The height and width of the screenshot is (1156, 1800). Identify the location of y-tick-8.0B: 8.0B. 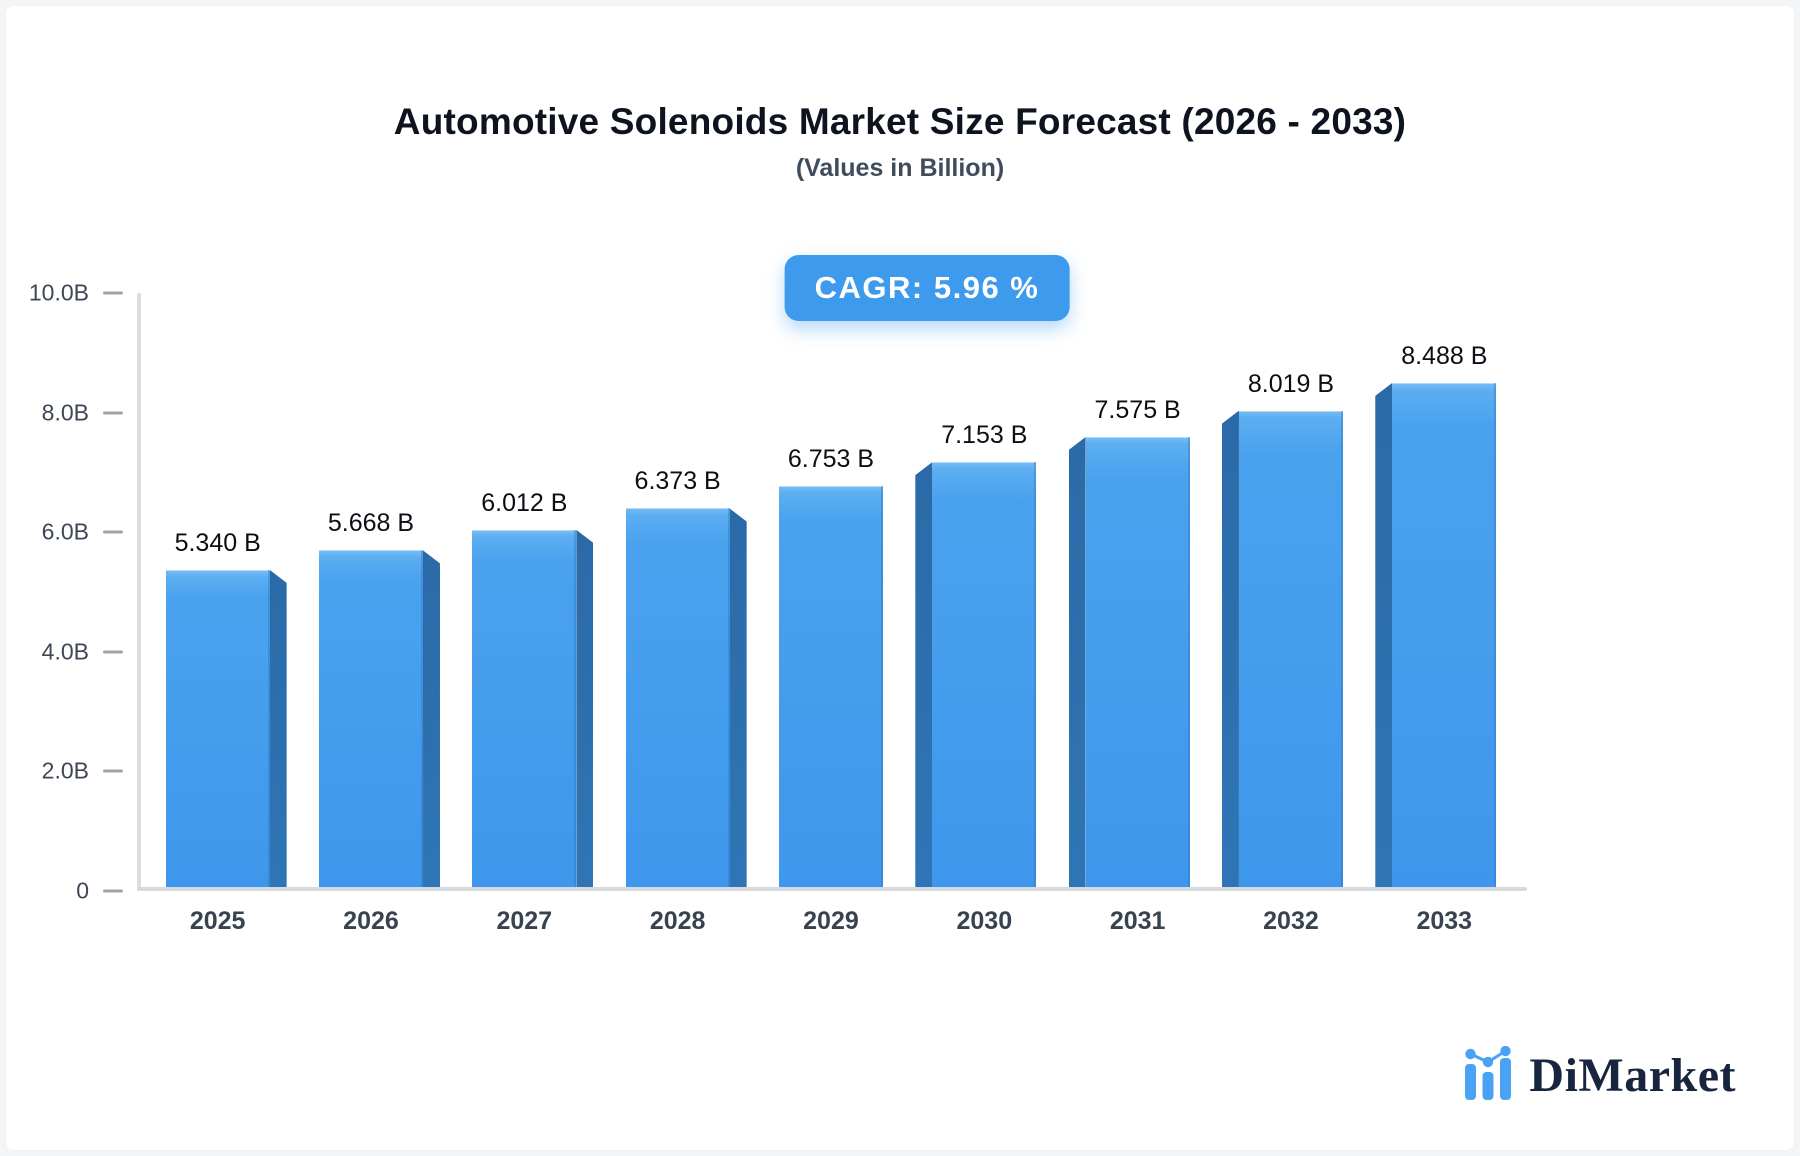
(89, 412).